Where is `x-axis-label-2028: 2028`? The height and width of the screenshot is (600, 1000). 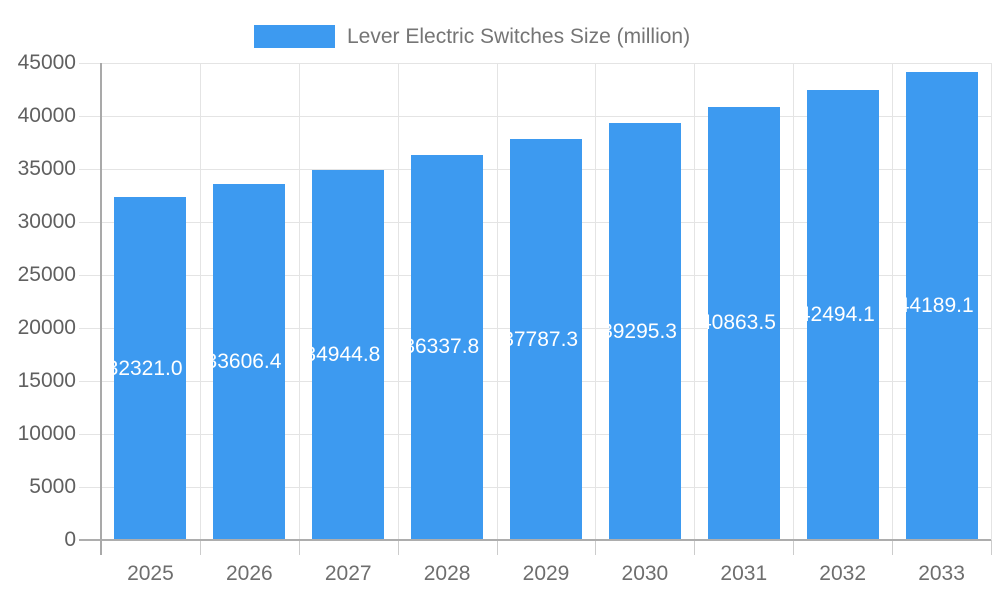 x-axis-label-2028: 2028 is located at coordinates (447, 573).